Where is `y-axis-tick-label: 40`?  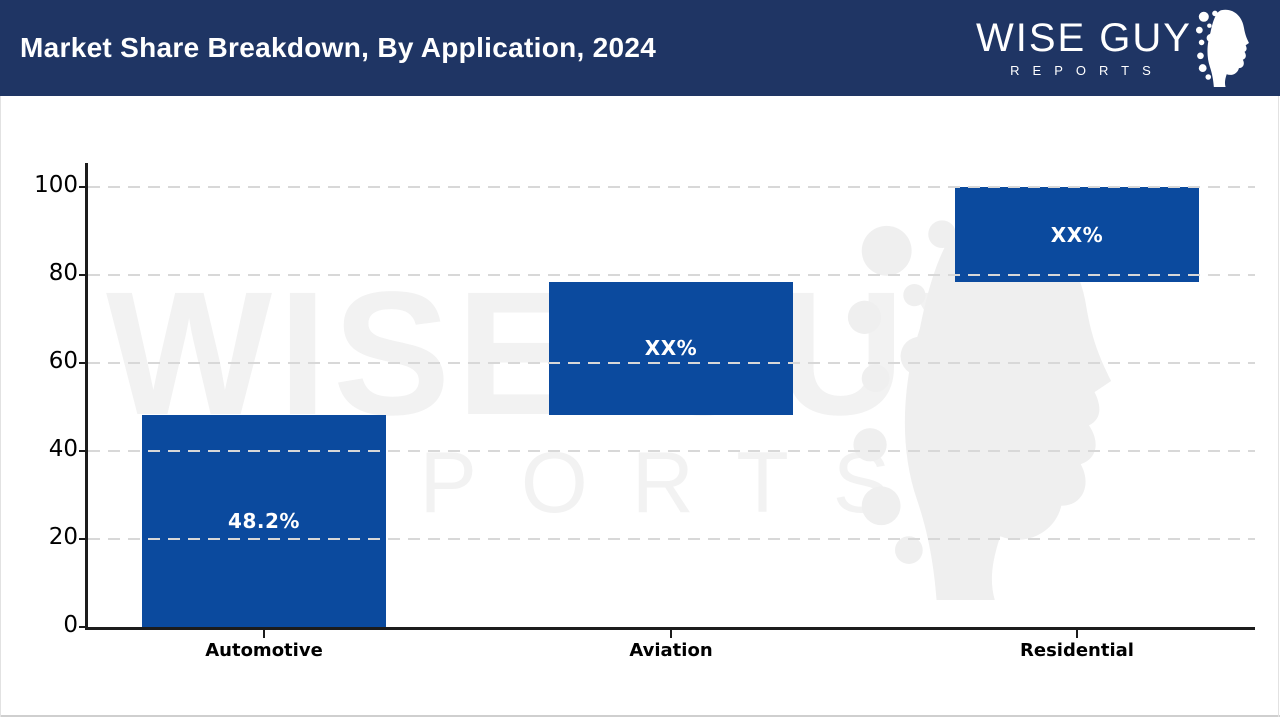 y-axis-tick-label: 40 is located at coordinates (63, 449).